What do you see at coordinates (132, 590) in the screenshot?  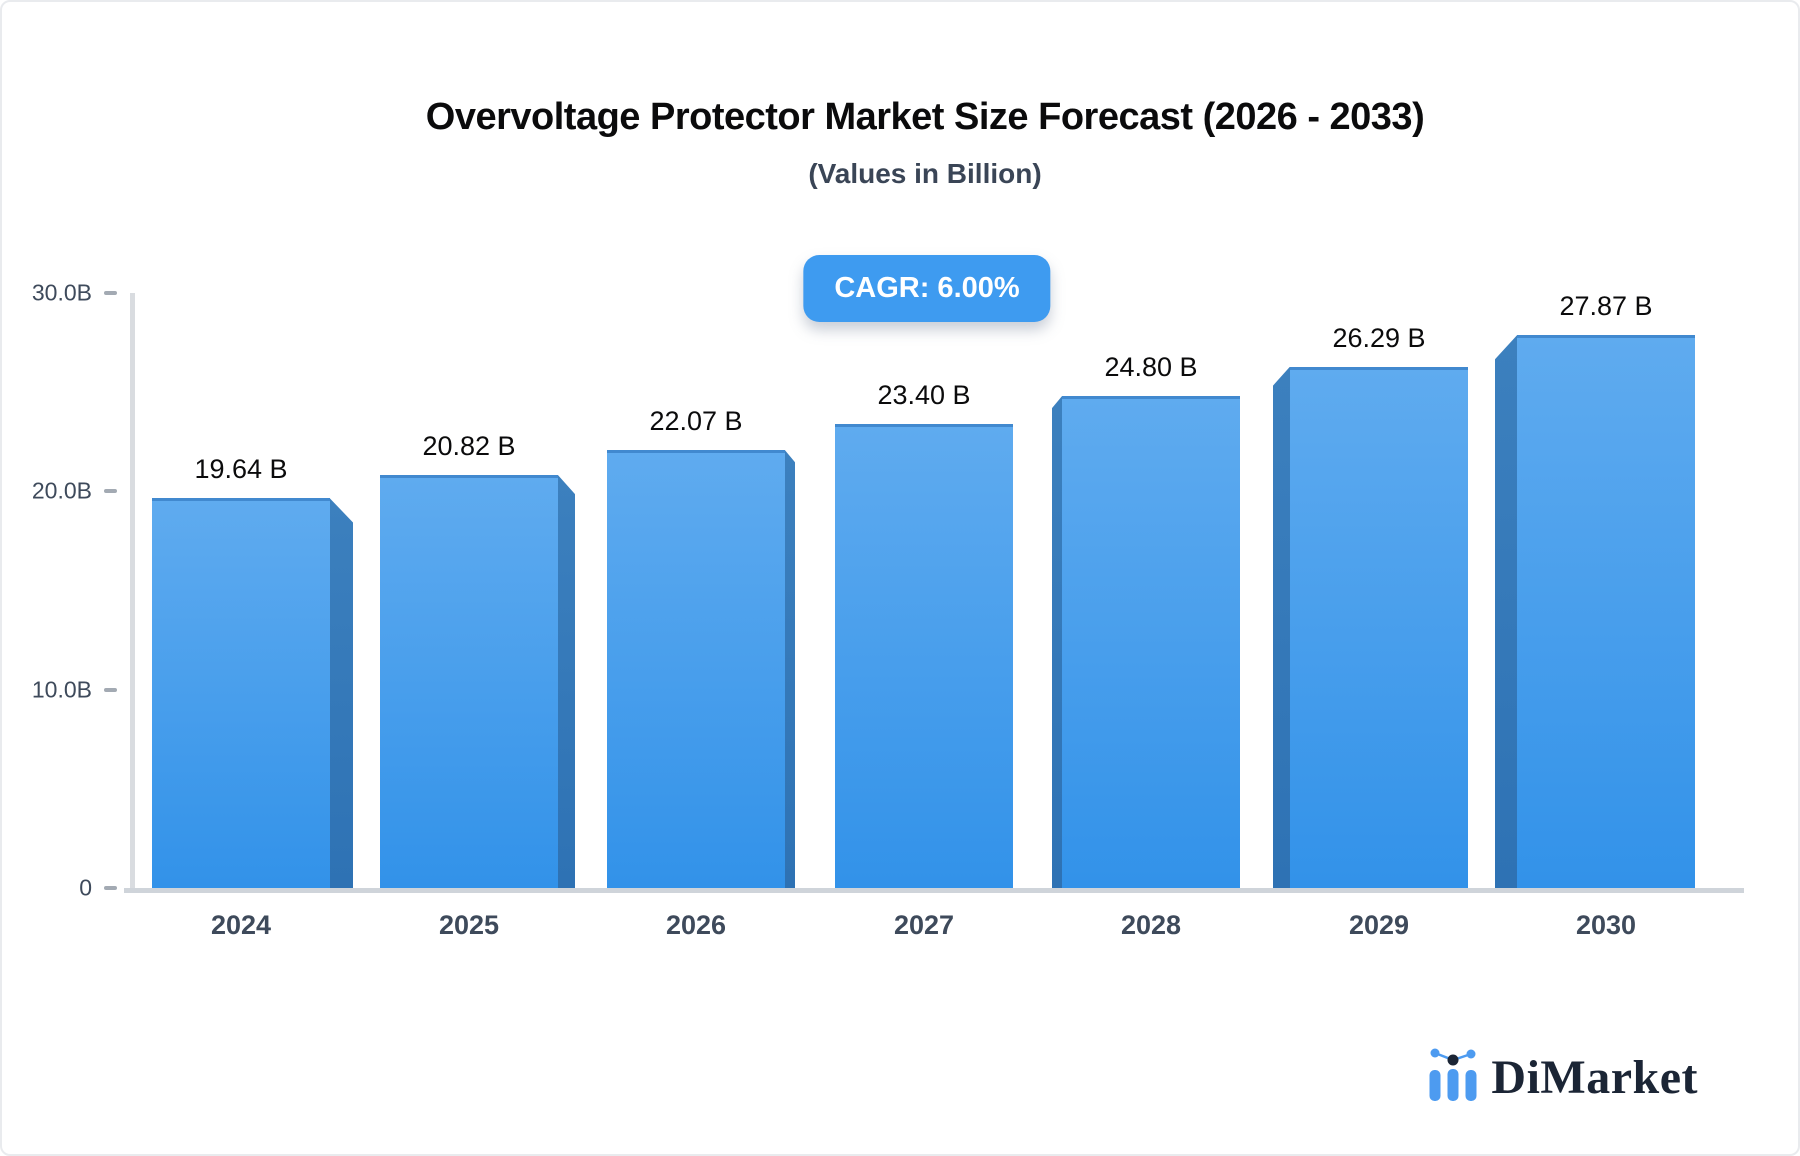 I see `y-axis-line` at bounding box center [132, 590].